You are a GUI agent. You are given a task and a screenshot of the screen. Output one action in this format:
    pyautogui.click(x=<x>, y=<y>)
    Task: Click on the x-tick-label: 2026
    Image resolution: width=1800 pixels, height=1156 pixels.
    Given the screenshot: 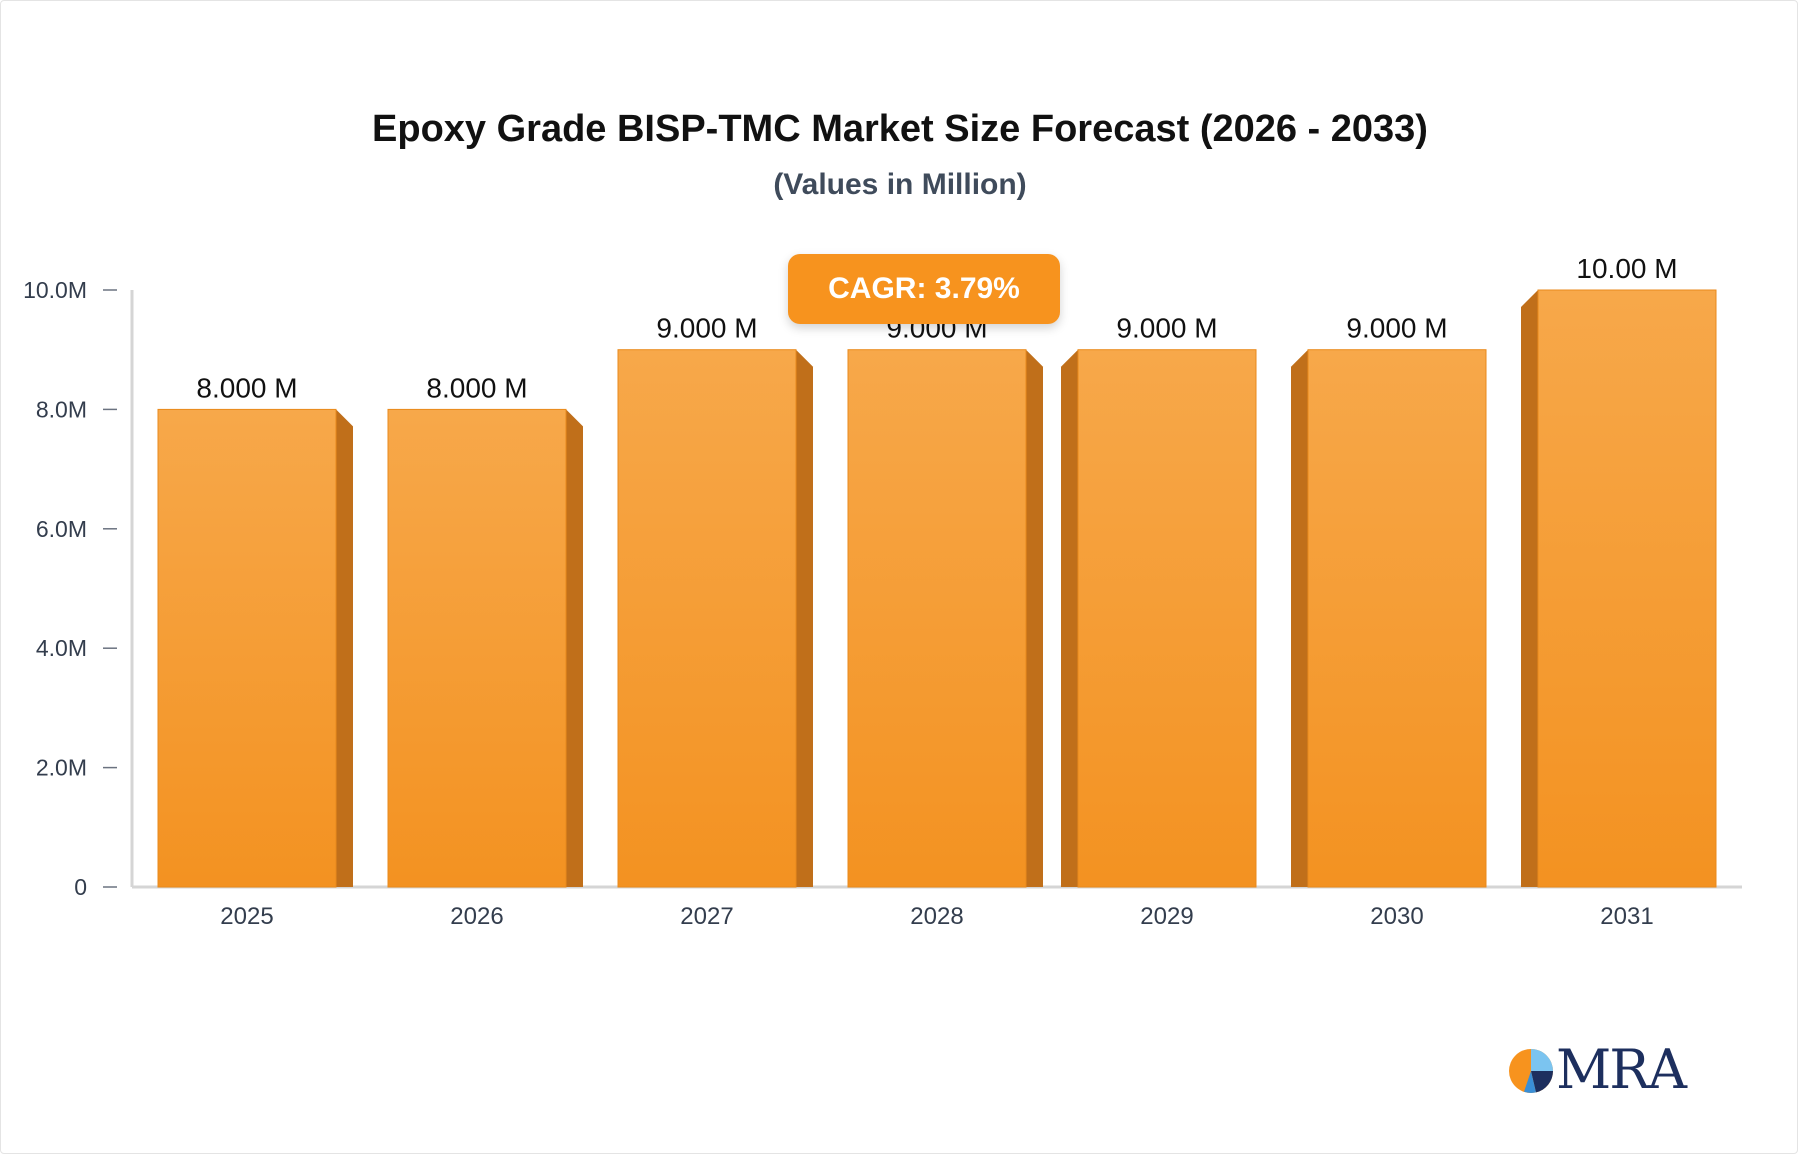 What is the action you would take?
    pyautogui.click(x=476, y=916)
    